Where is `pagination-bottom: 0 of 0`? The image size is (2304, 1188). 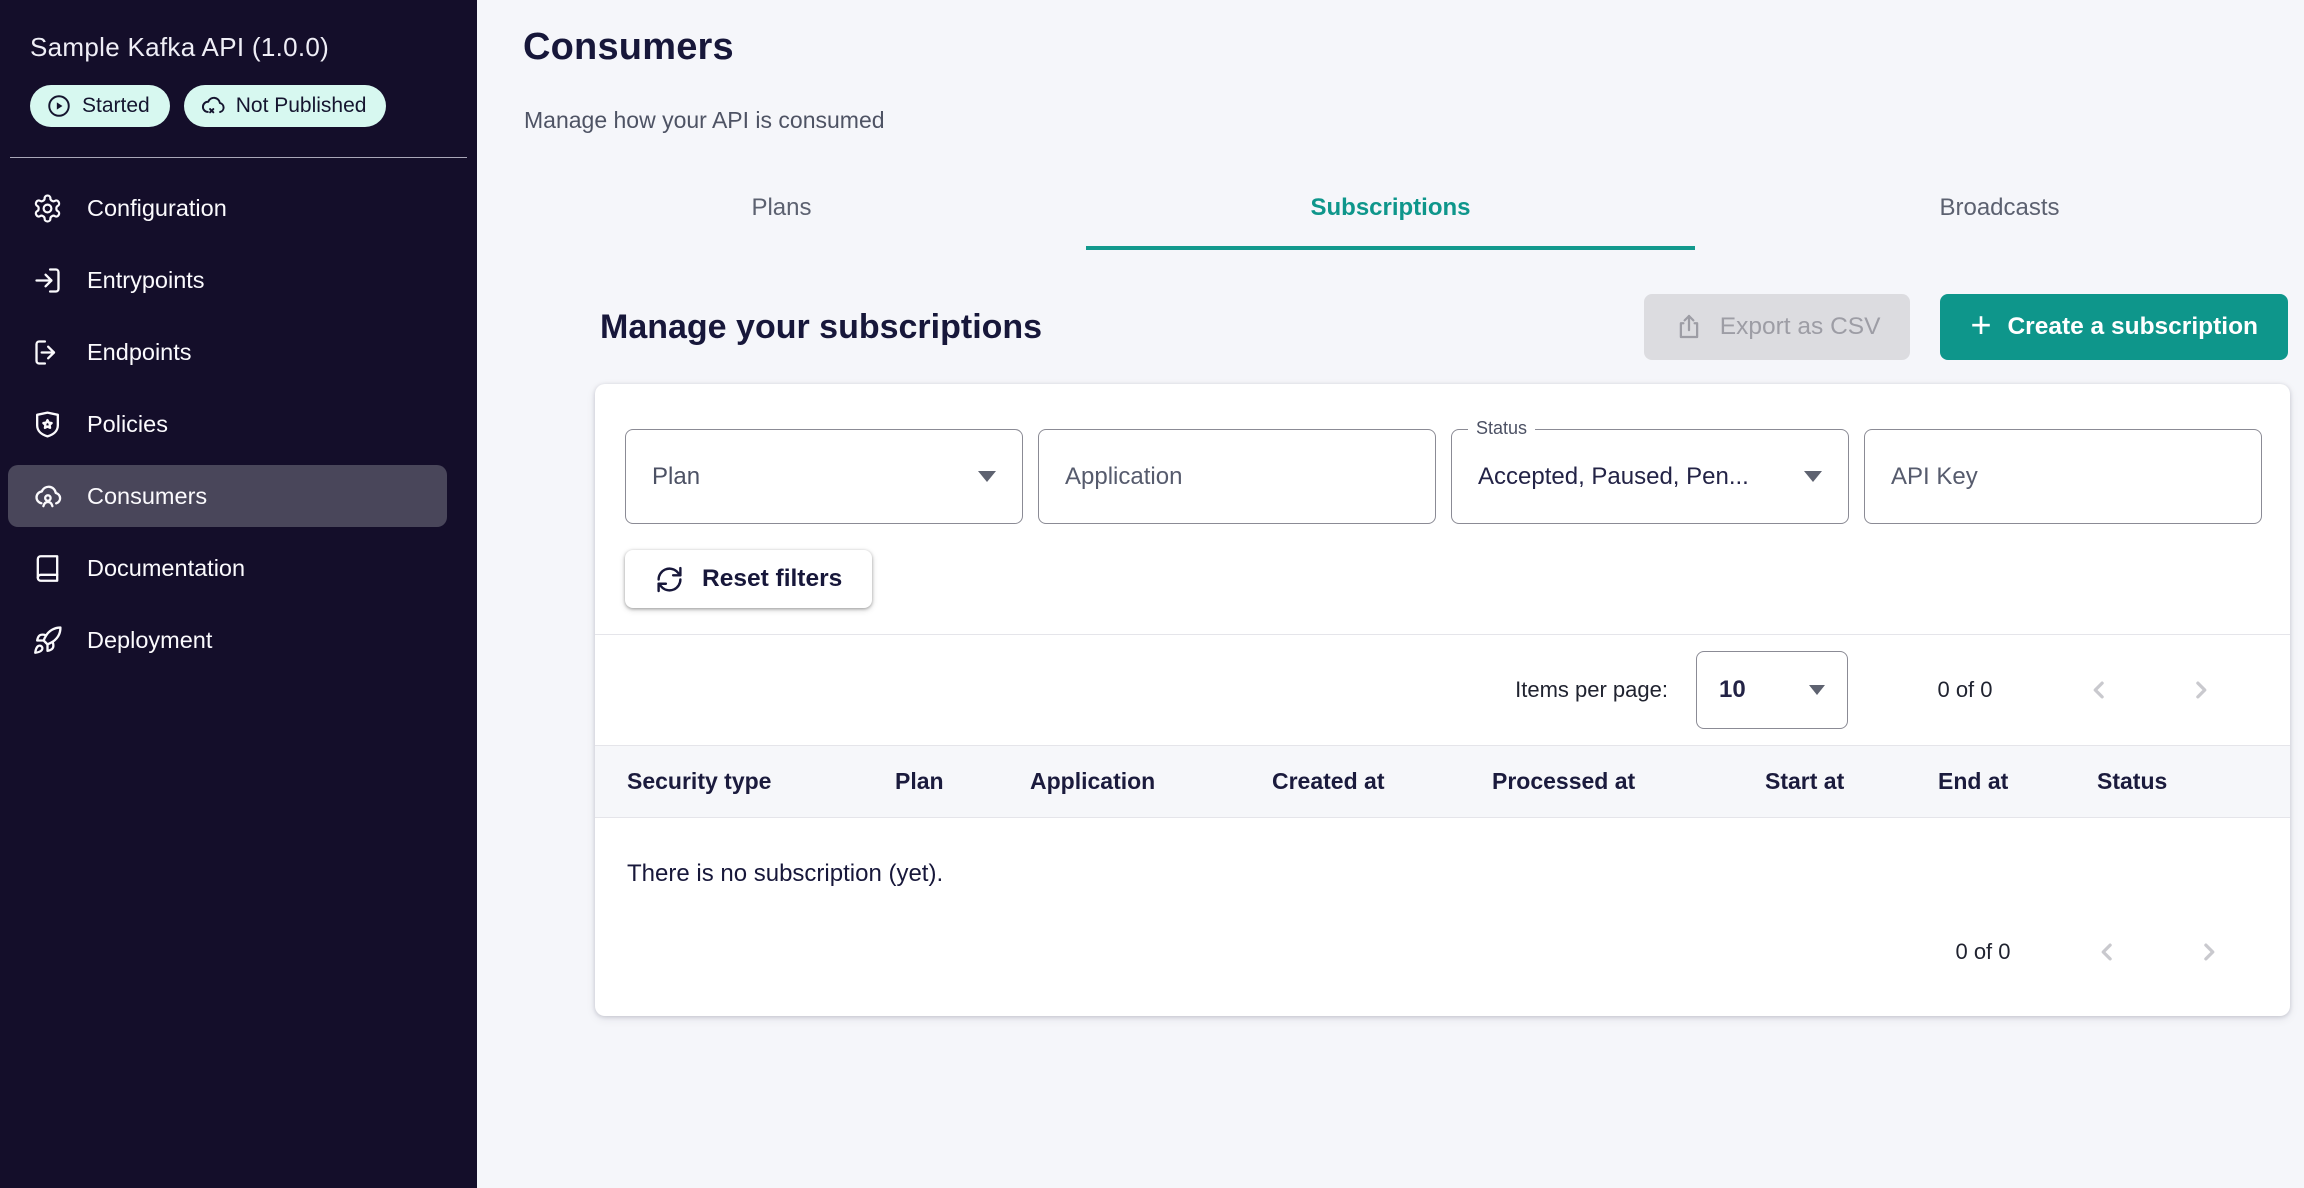
pagination-bottom: 0 of 0 is located at coordinates (1442, 952).